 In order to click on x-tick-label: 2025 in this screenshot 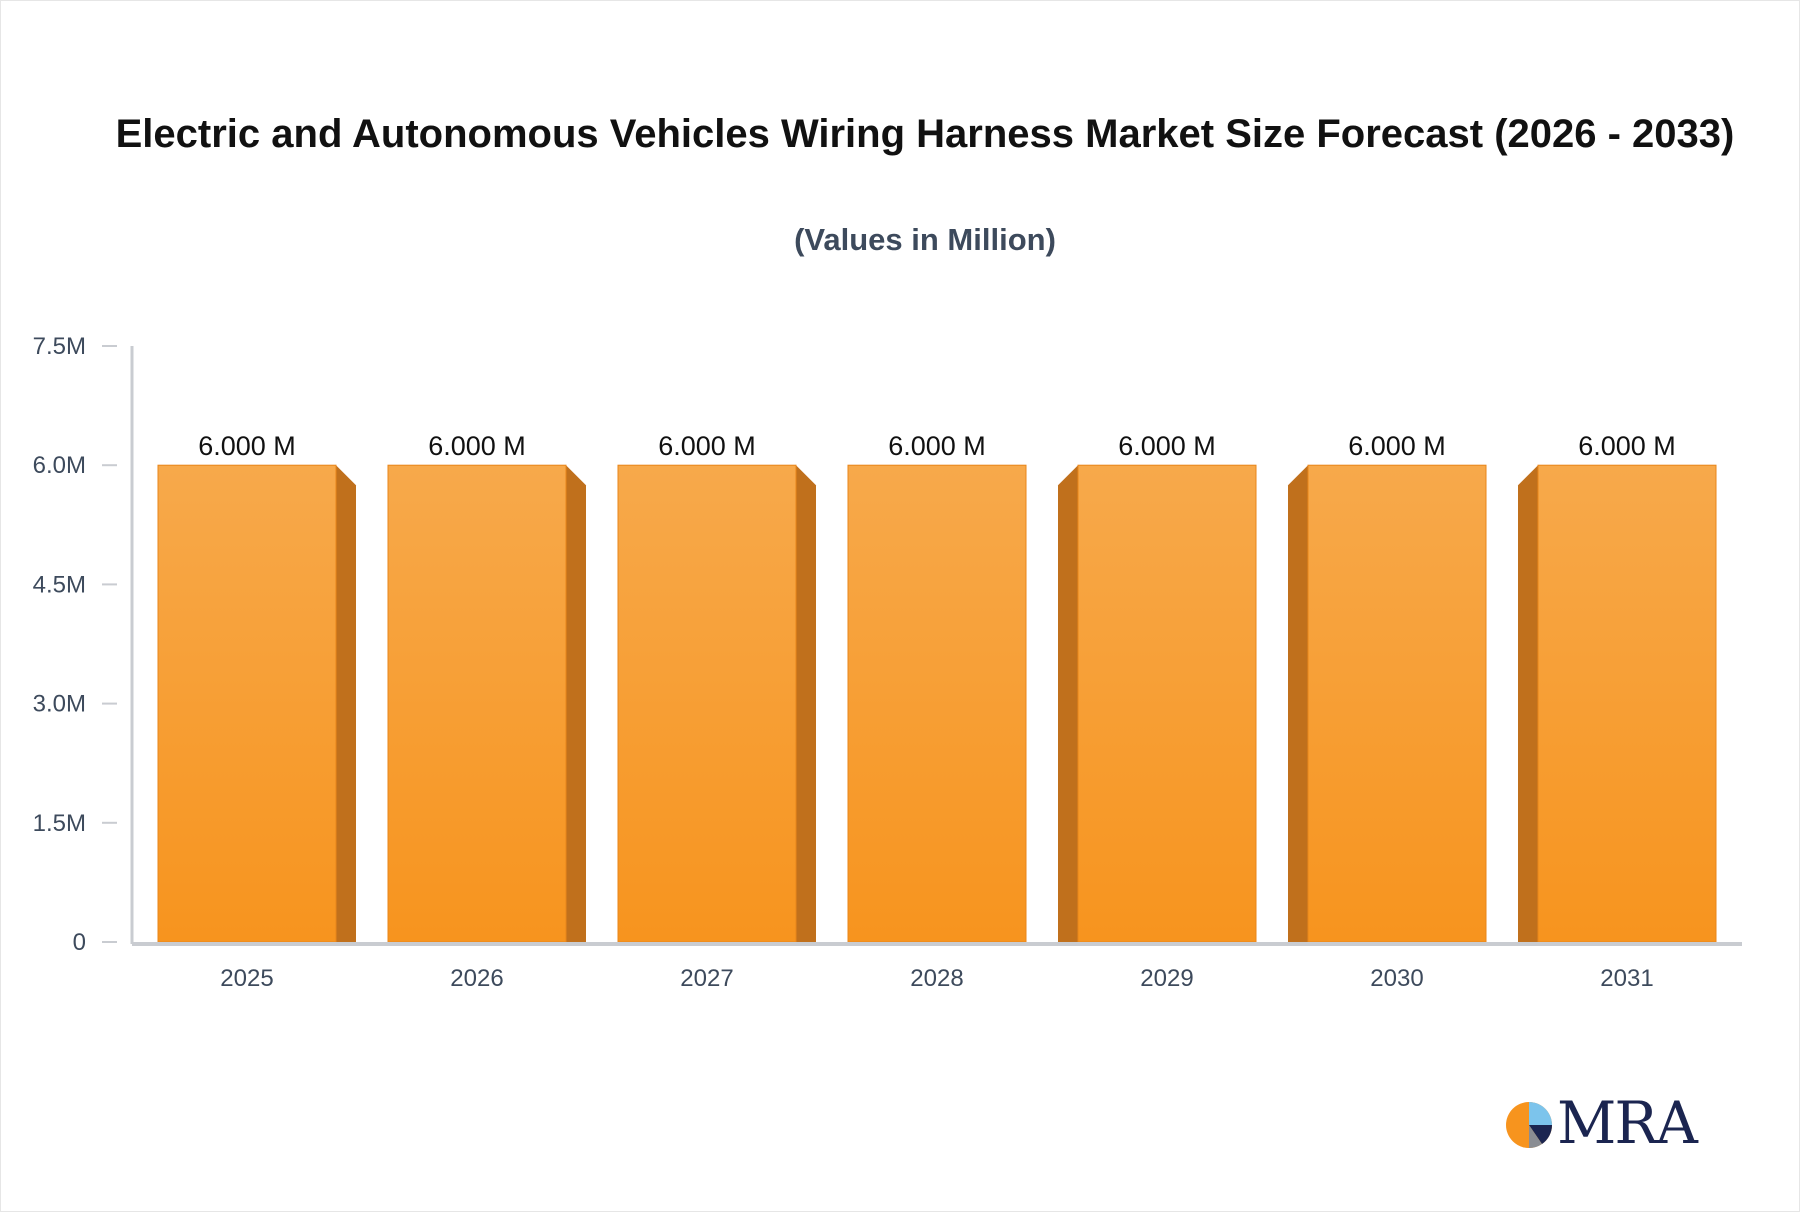, I will do `click(246, 978)`.